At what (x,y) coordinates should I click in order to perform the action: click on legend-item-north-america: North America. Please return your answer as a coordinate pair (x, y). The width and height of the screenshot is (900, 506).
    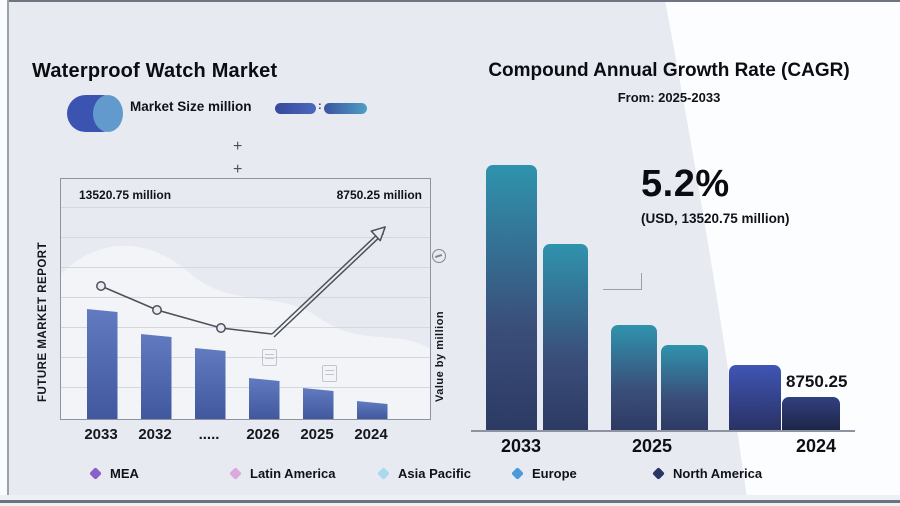
    Looking at the image, I should click on (707, 473).